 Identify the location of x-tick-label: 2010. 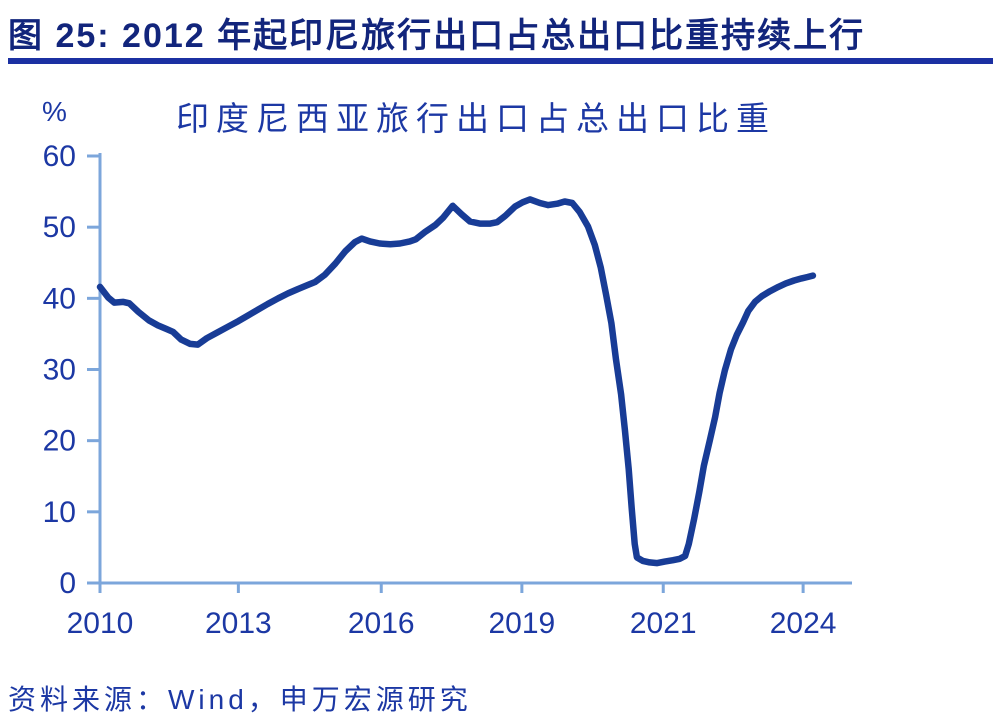
(100, 623).